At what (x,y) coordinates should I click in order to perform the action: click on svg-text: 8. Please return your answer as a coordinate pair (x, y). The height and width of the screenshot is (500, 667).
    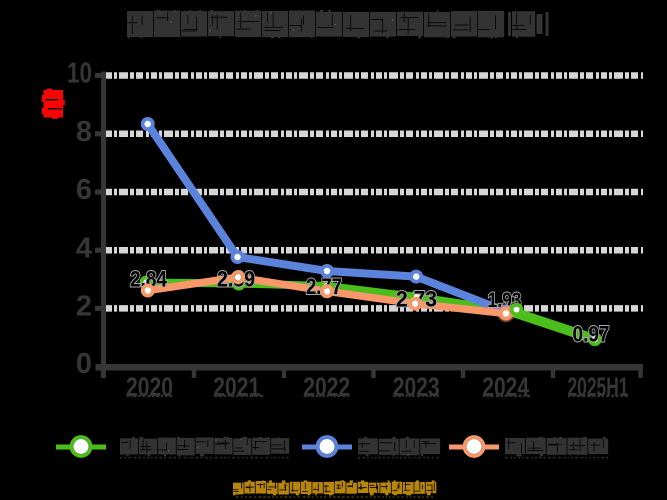
    Looking at the image, I should click on (84, 132).